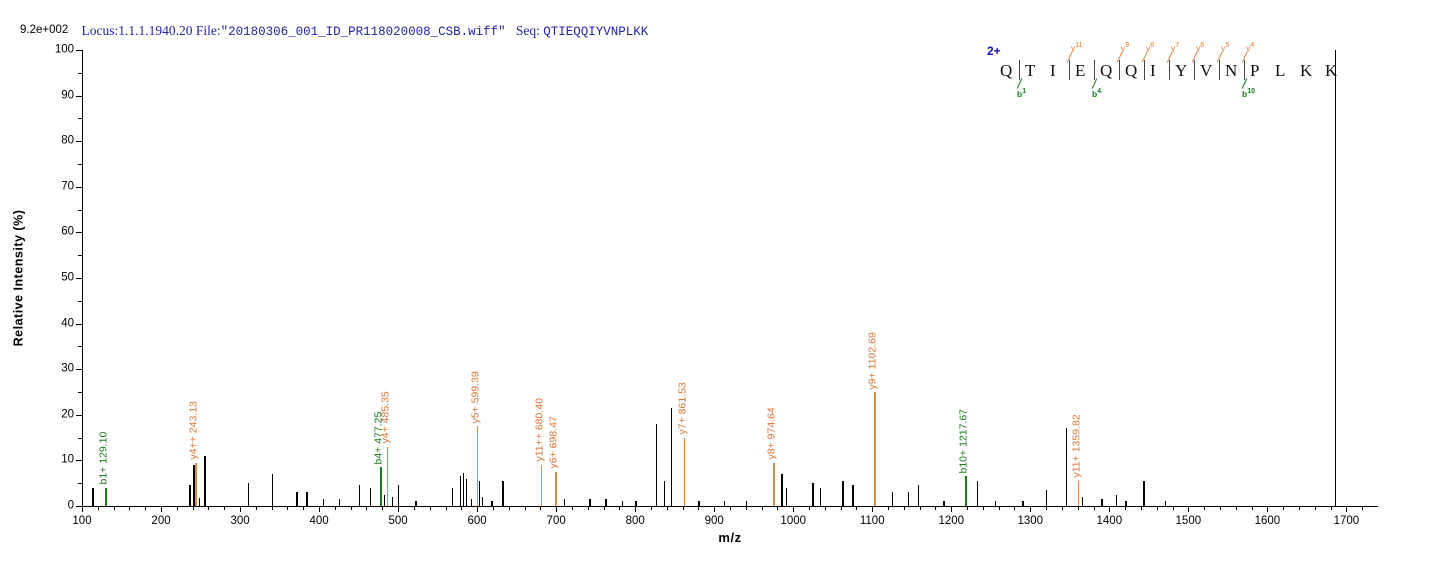  Describe the element at coordinates (398, 521) in the screenshot. I see `x-axis-tick-label: 500` at that location.